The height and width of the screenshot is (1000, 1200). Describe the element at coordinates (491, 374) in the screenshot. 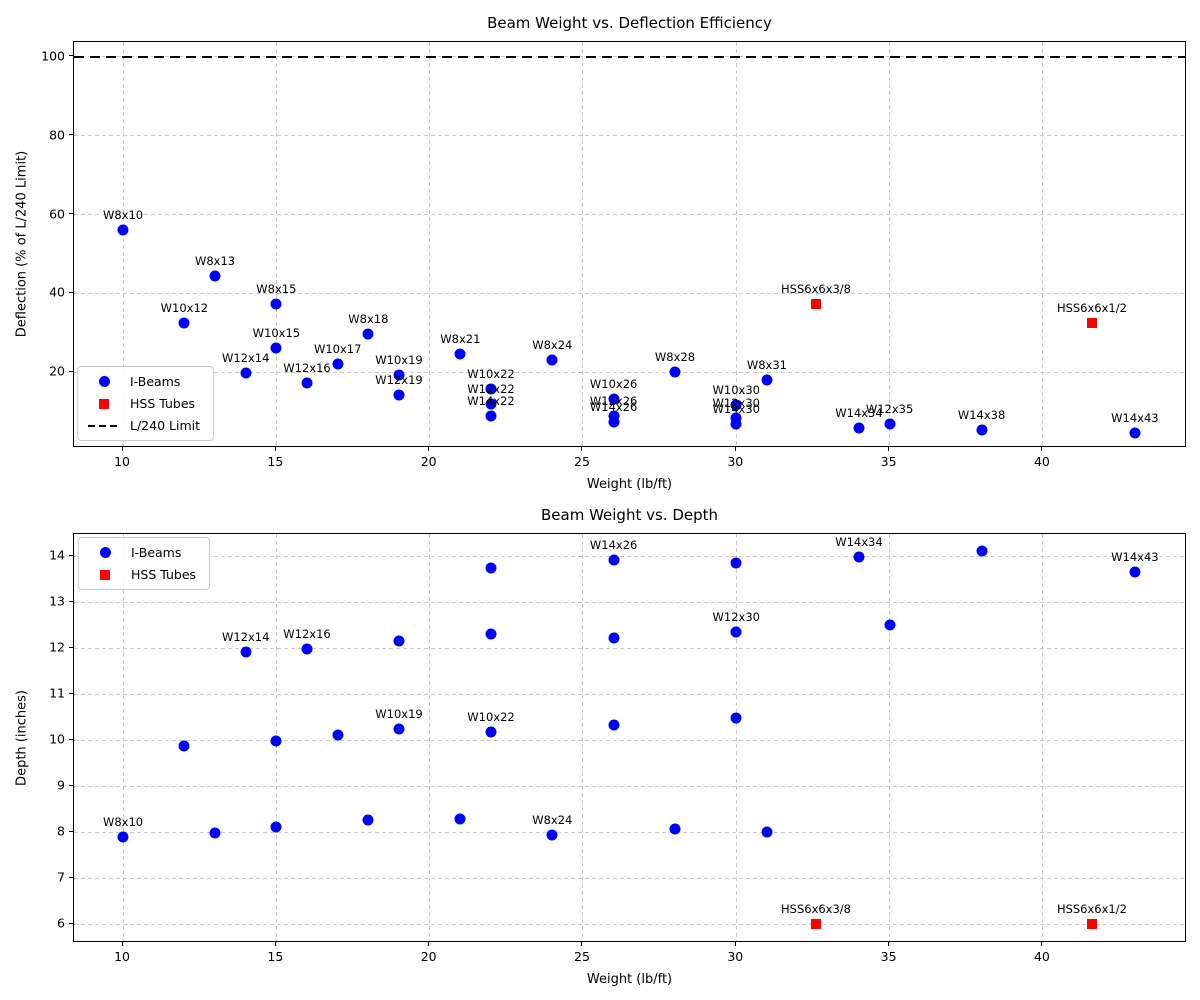

I see `point-label-W10x22: W10x22` at that location.